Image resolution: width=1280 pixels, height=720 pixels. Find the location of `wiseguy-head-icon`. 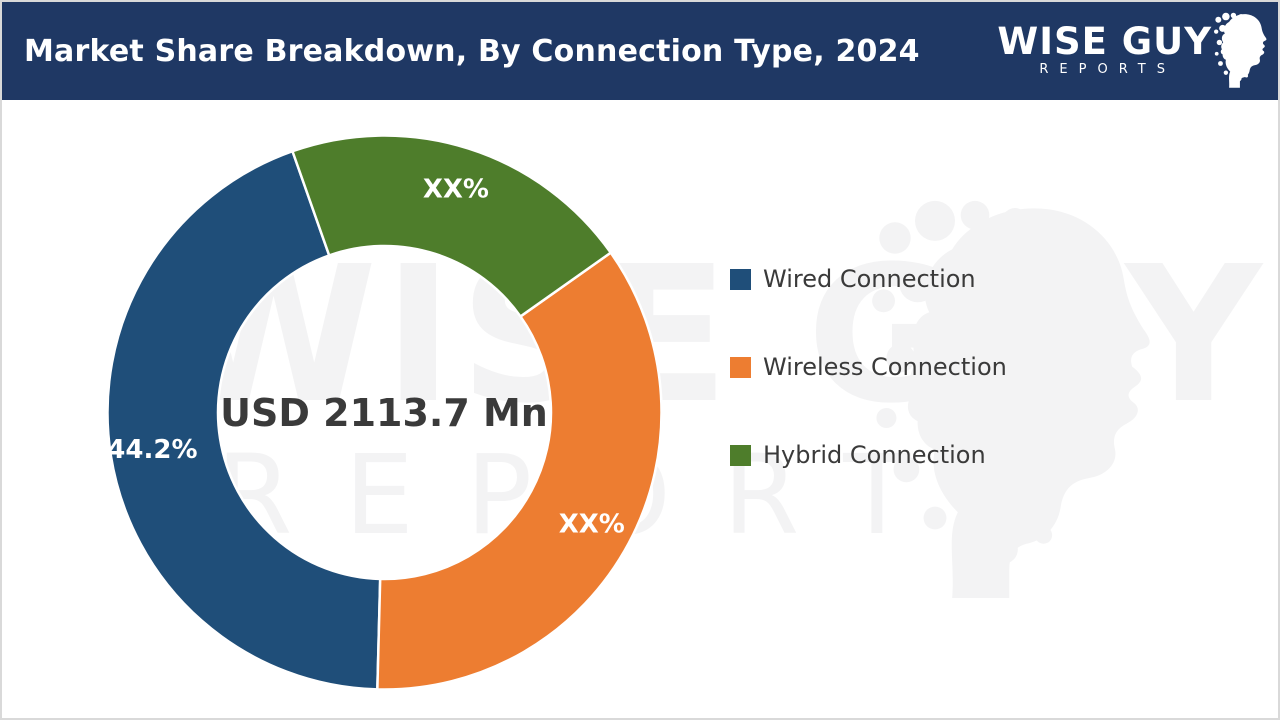

wiseguy-head-icon is located at coordinates (1240, 50).